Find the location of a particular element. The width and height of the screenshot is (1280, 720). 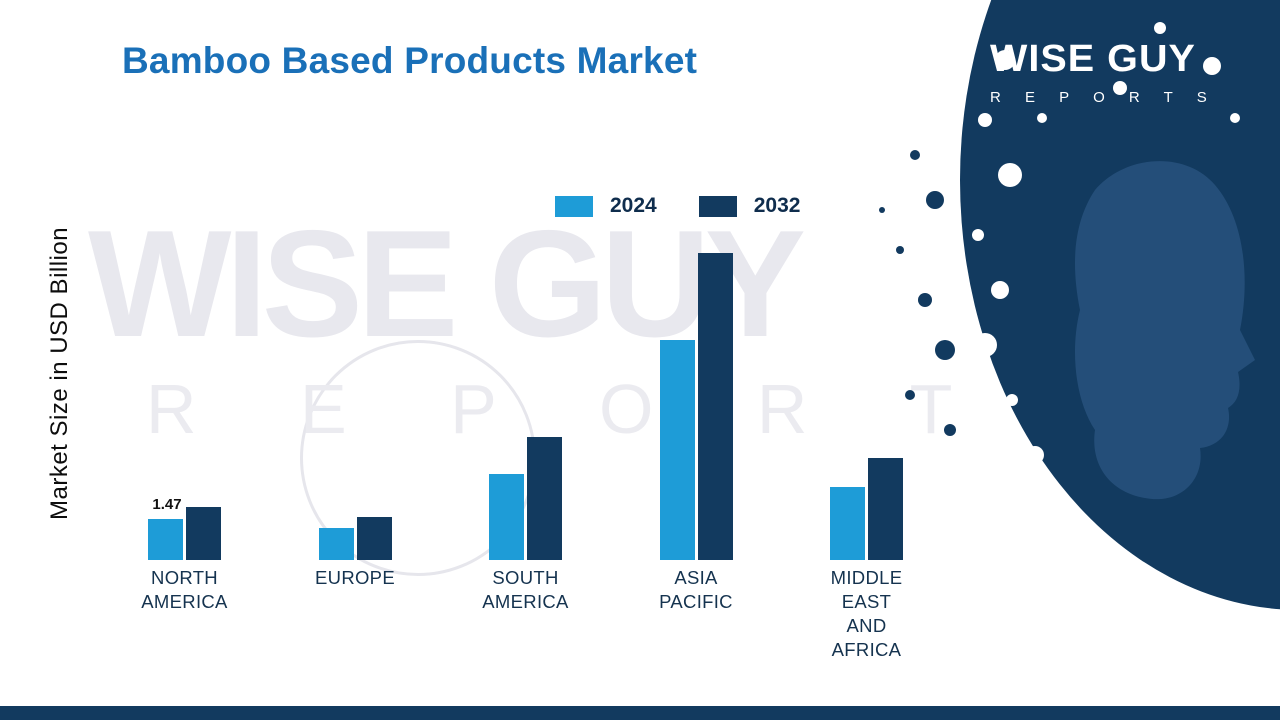

bar-2024-asia-pacific is located at coordinates (677, 450).